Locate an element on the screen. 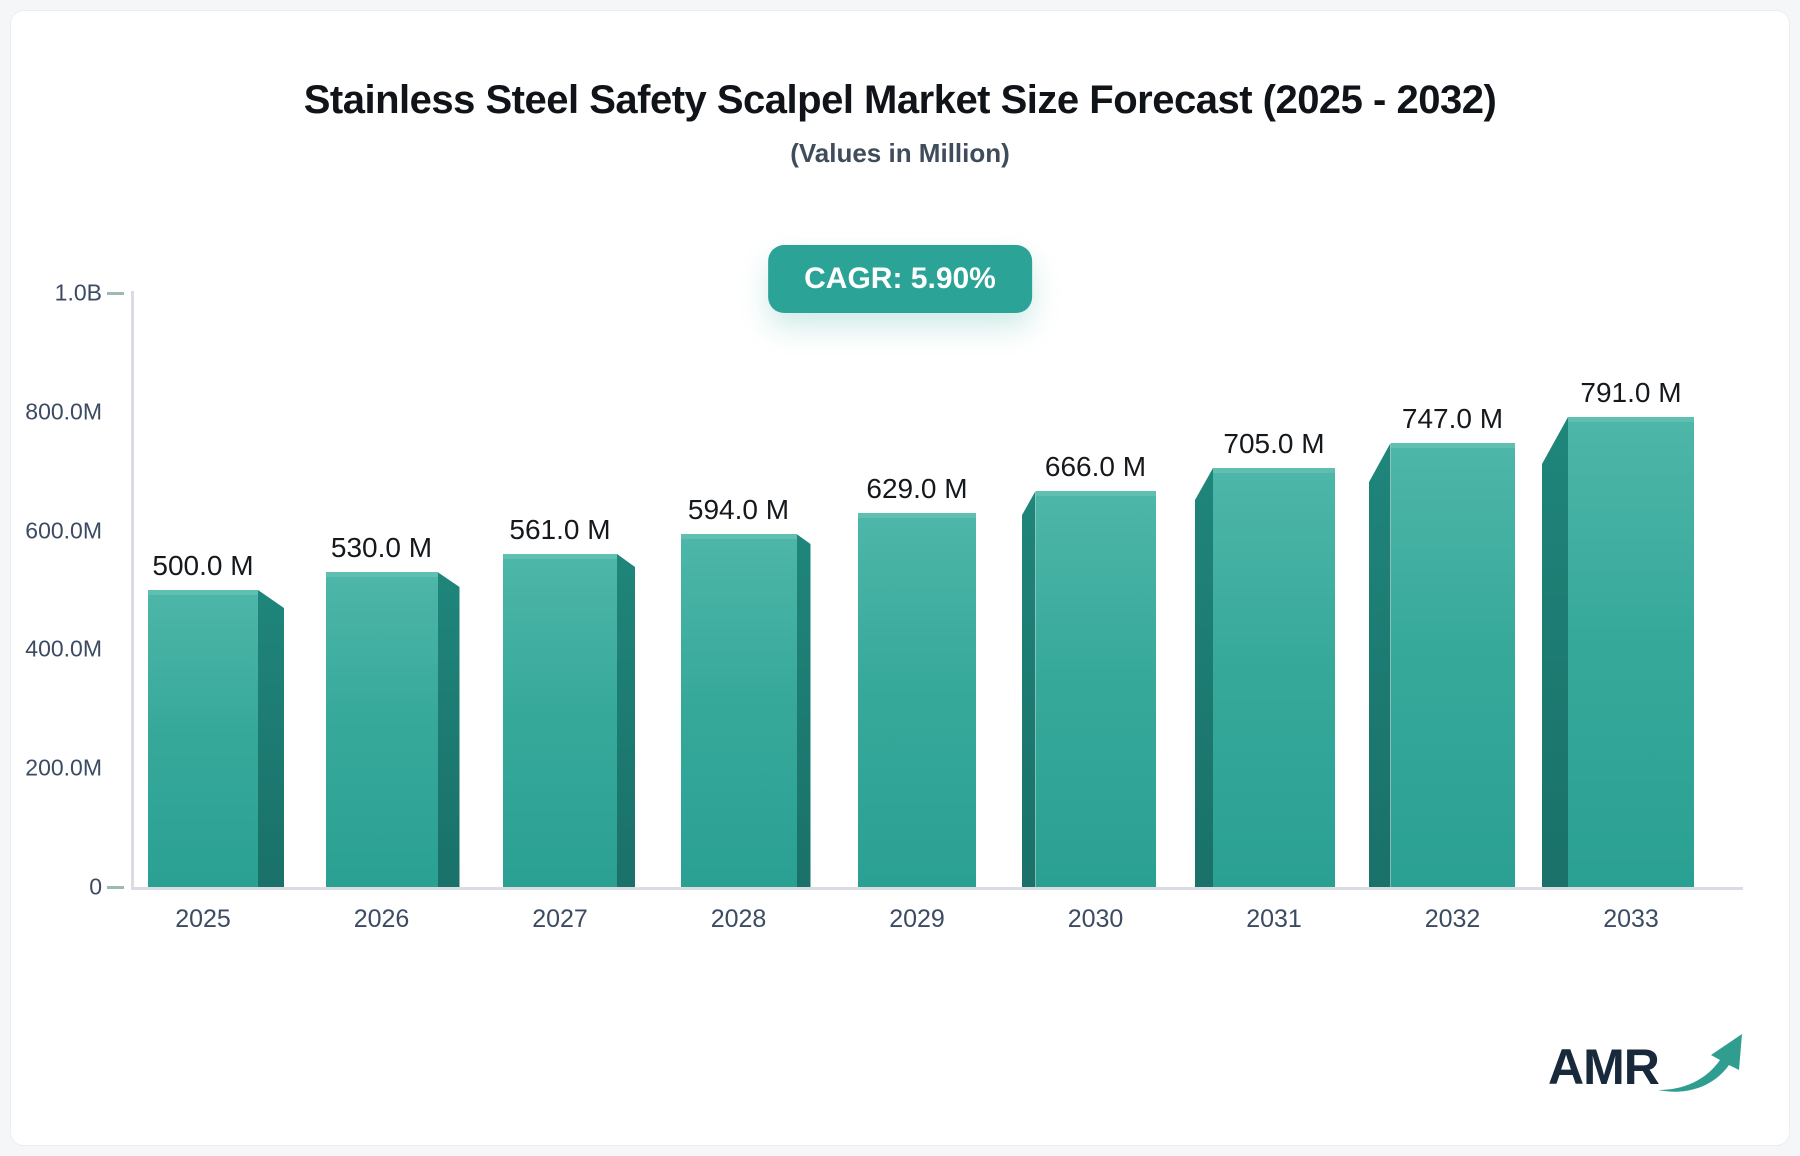  bar-2025 is located at coordinates (216, 738).